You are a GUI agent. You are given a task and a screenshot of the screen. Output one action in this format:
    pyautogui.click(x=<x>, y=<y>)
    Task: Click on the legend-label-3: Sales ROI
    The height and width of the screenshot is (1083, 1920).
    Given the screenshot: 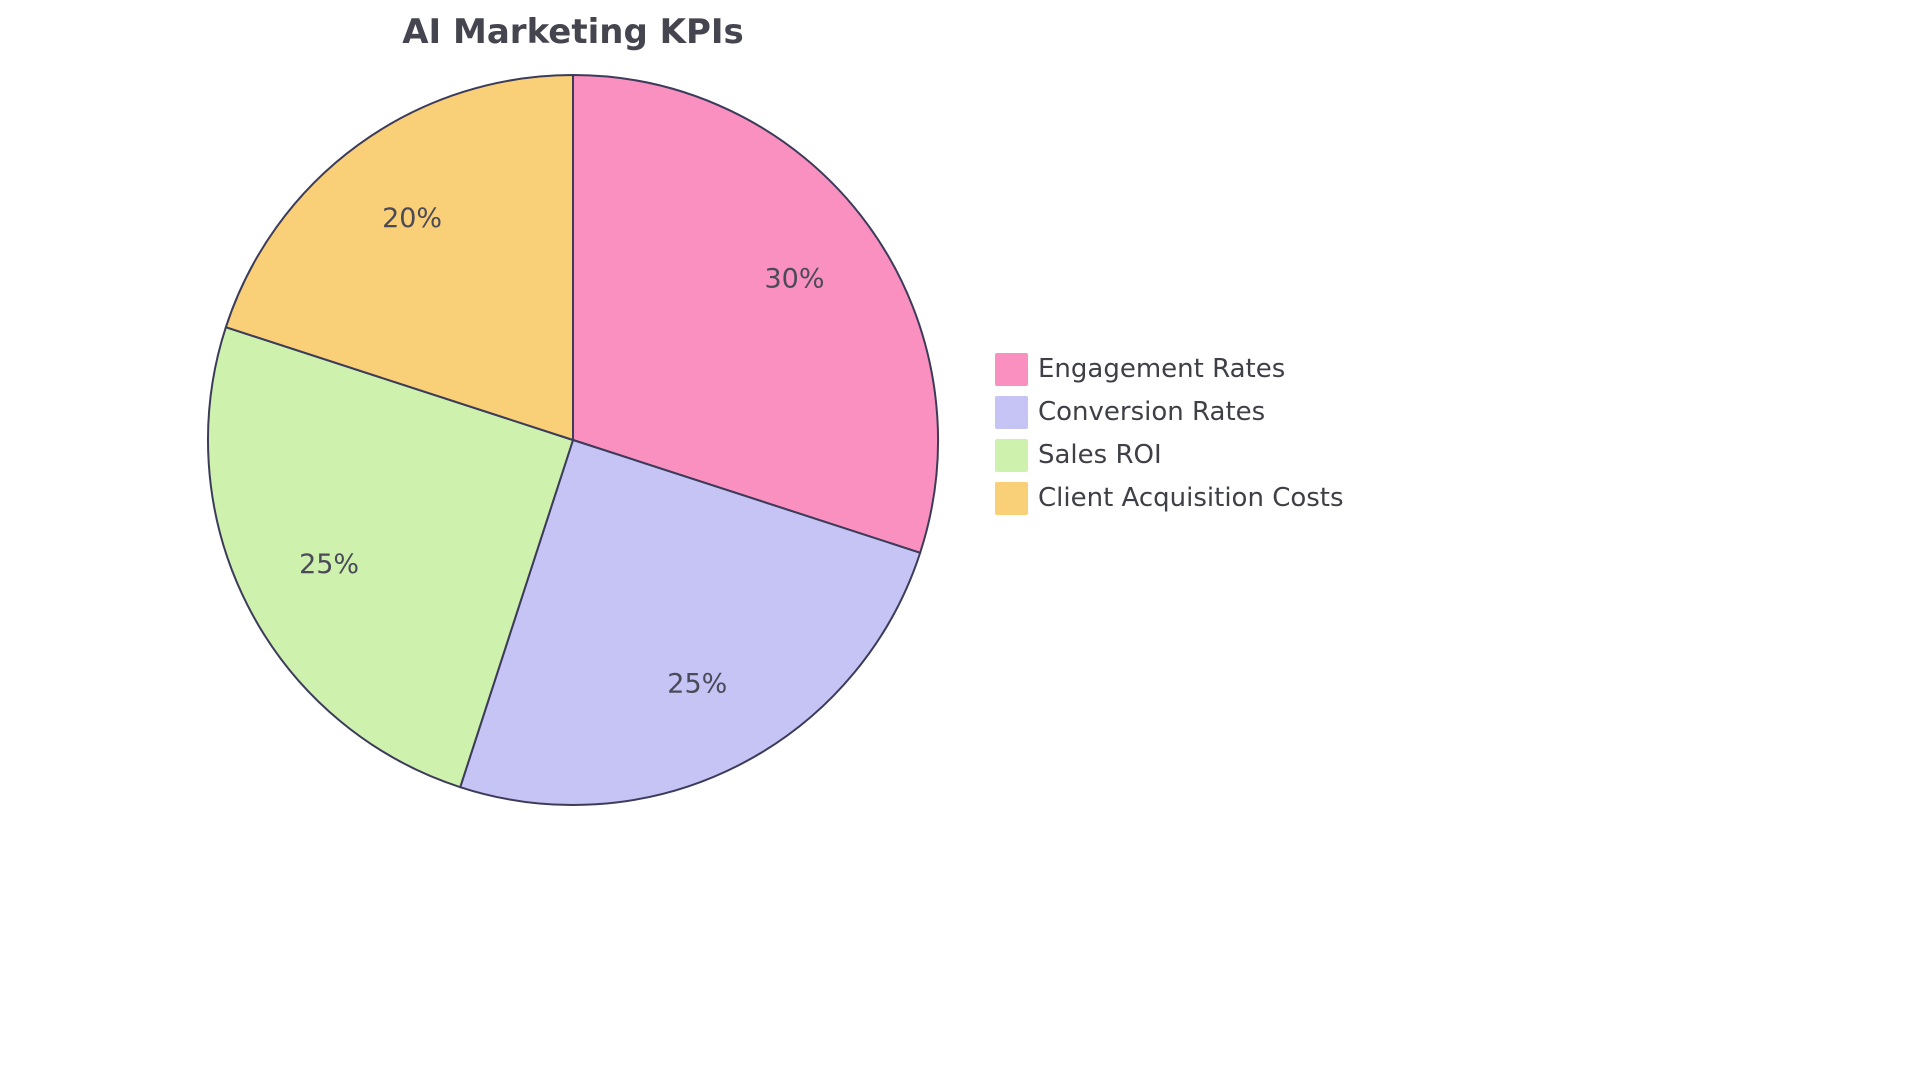 What is the action you would take?
    pyautogui.click(x=1100, y=455)
    